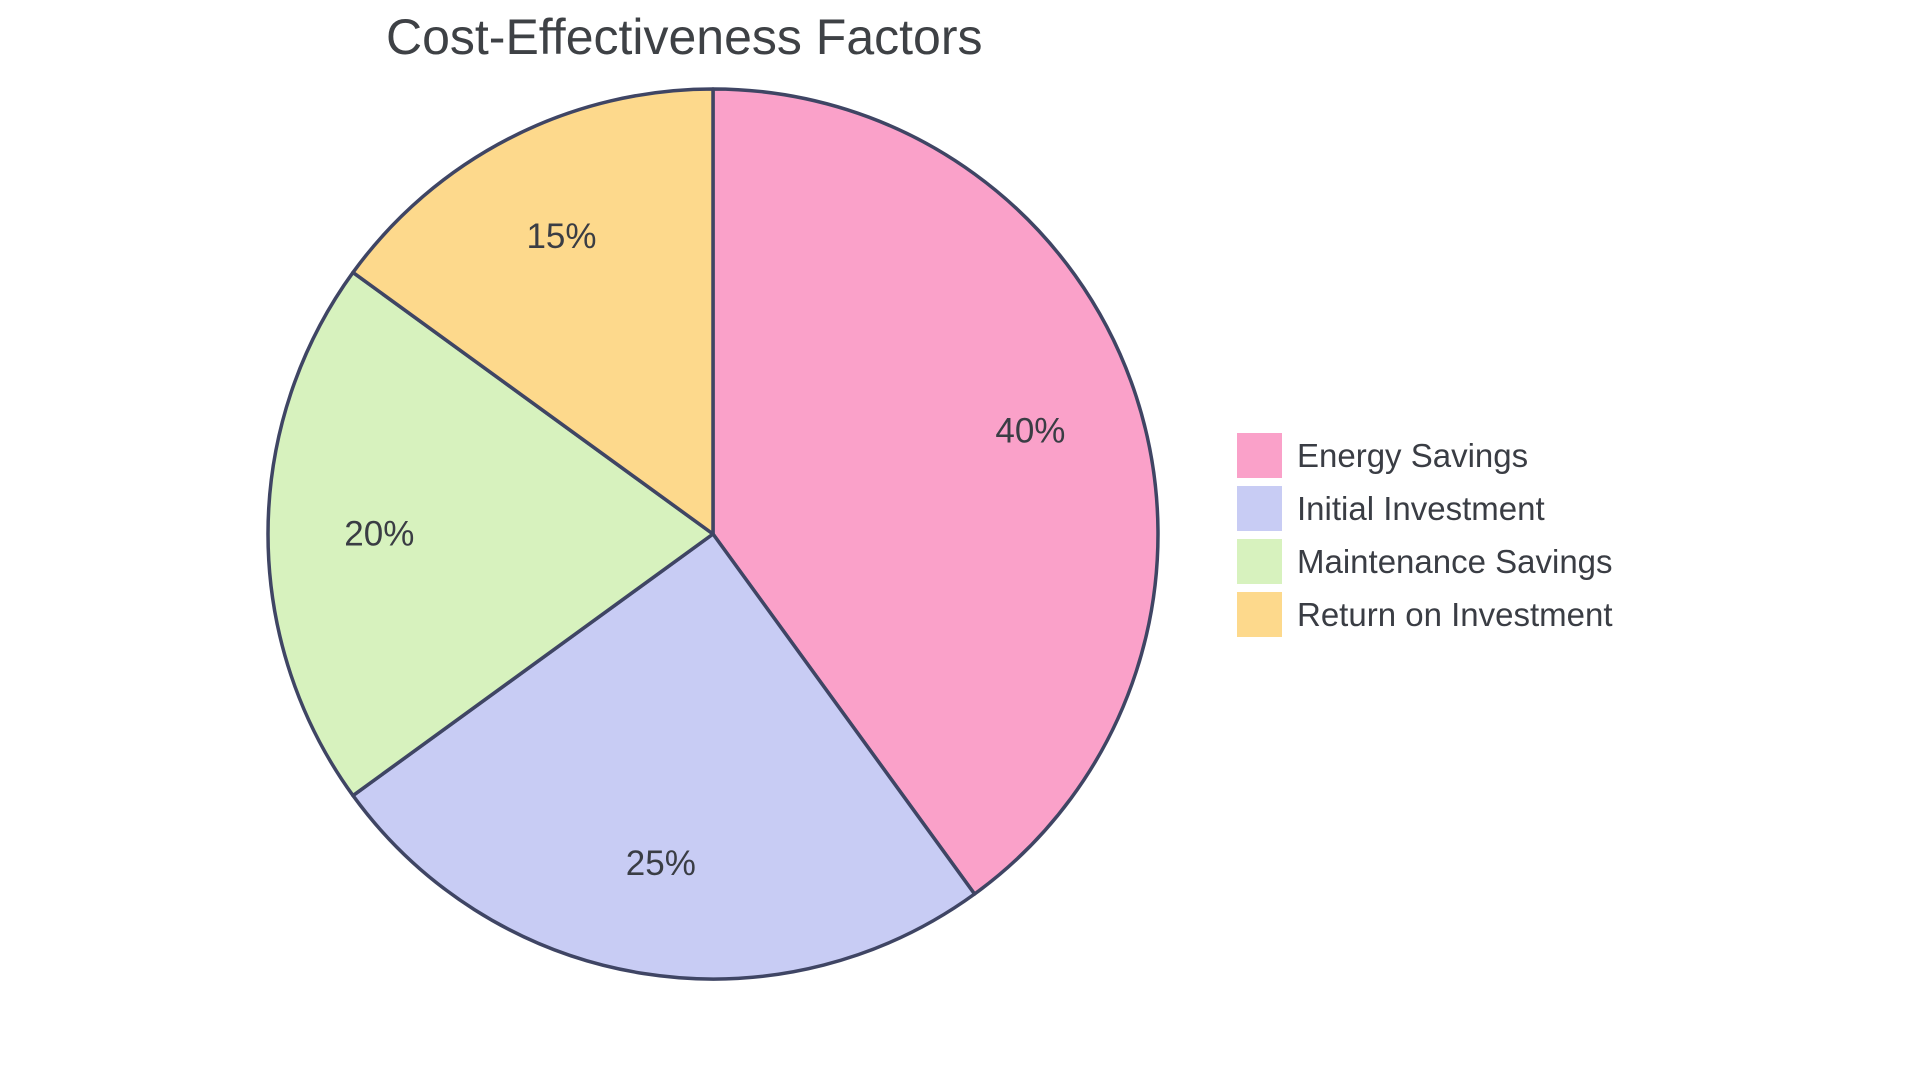 This screenshot has width=1920, height=1083. I want to click on pie-slice-return-on-investment, so click(533, 311).